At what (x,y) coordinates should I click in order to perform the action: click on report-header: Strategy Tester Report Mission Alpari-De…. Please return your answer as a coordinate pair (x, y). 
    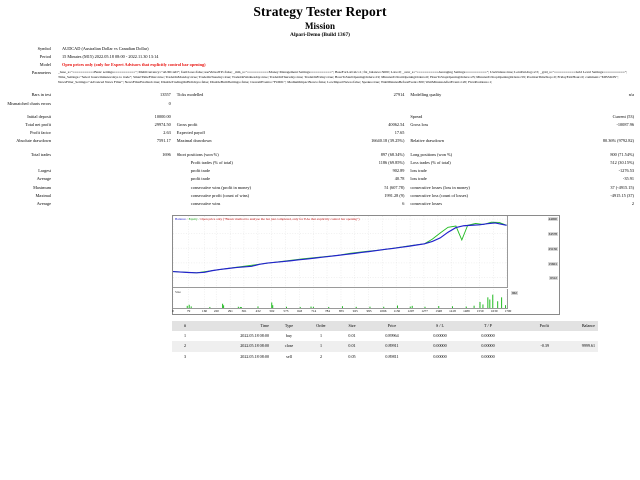
    Looking at the image, I should click on (320, 19).